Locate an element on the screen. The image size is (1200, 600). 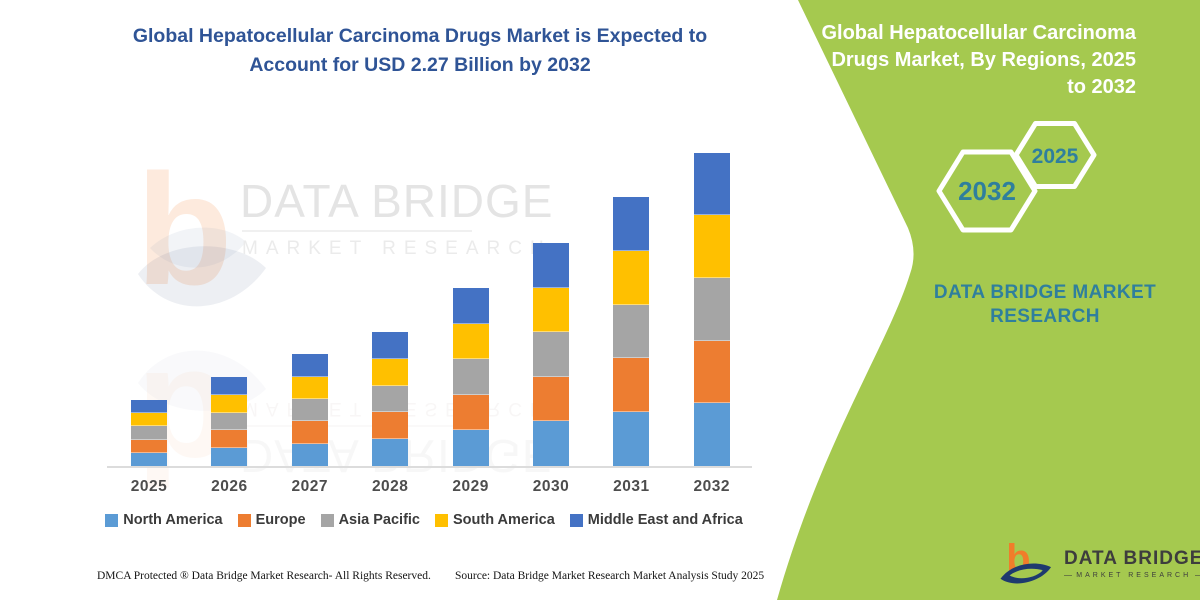
hexagon-2025 is located at coordinates (1055, 155).